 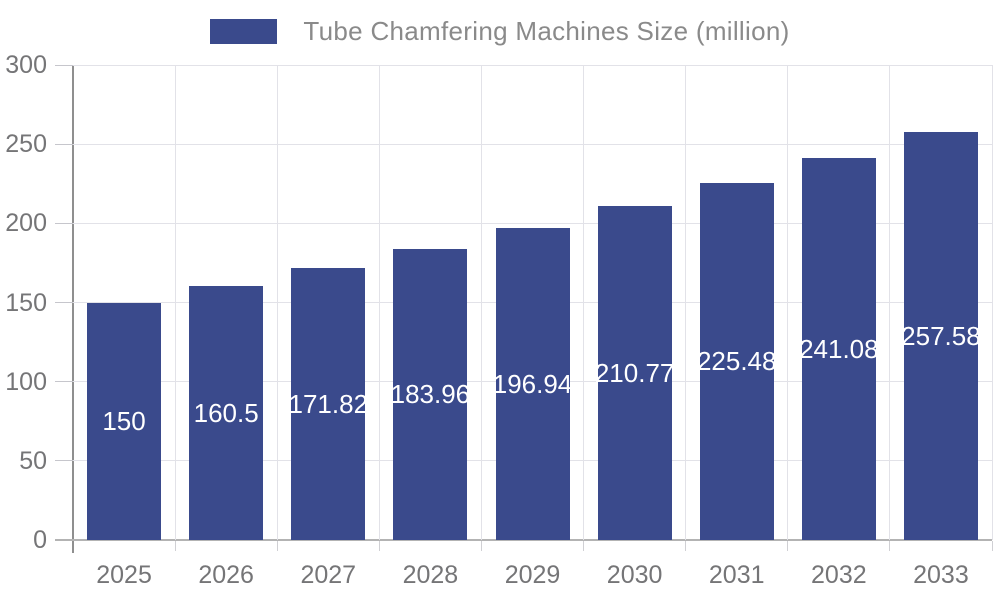 I want to click on x-axis-tick-label: 2029, so click(x=532, y=575).